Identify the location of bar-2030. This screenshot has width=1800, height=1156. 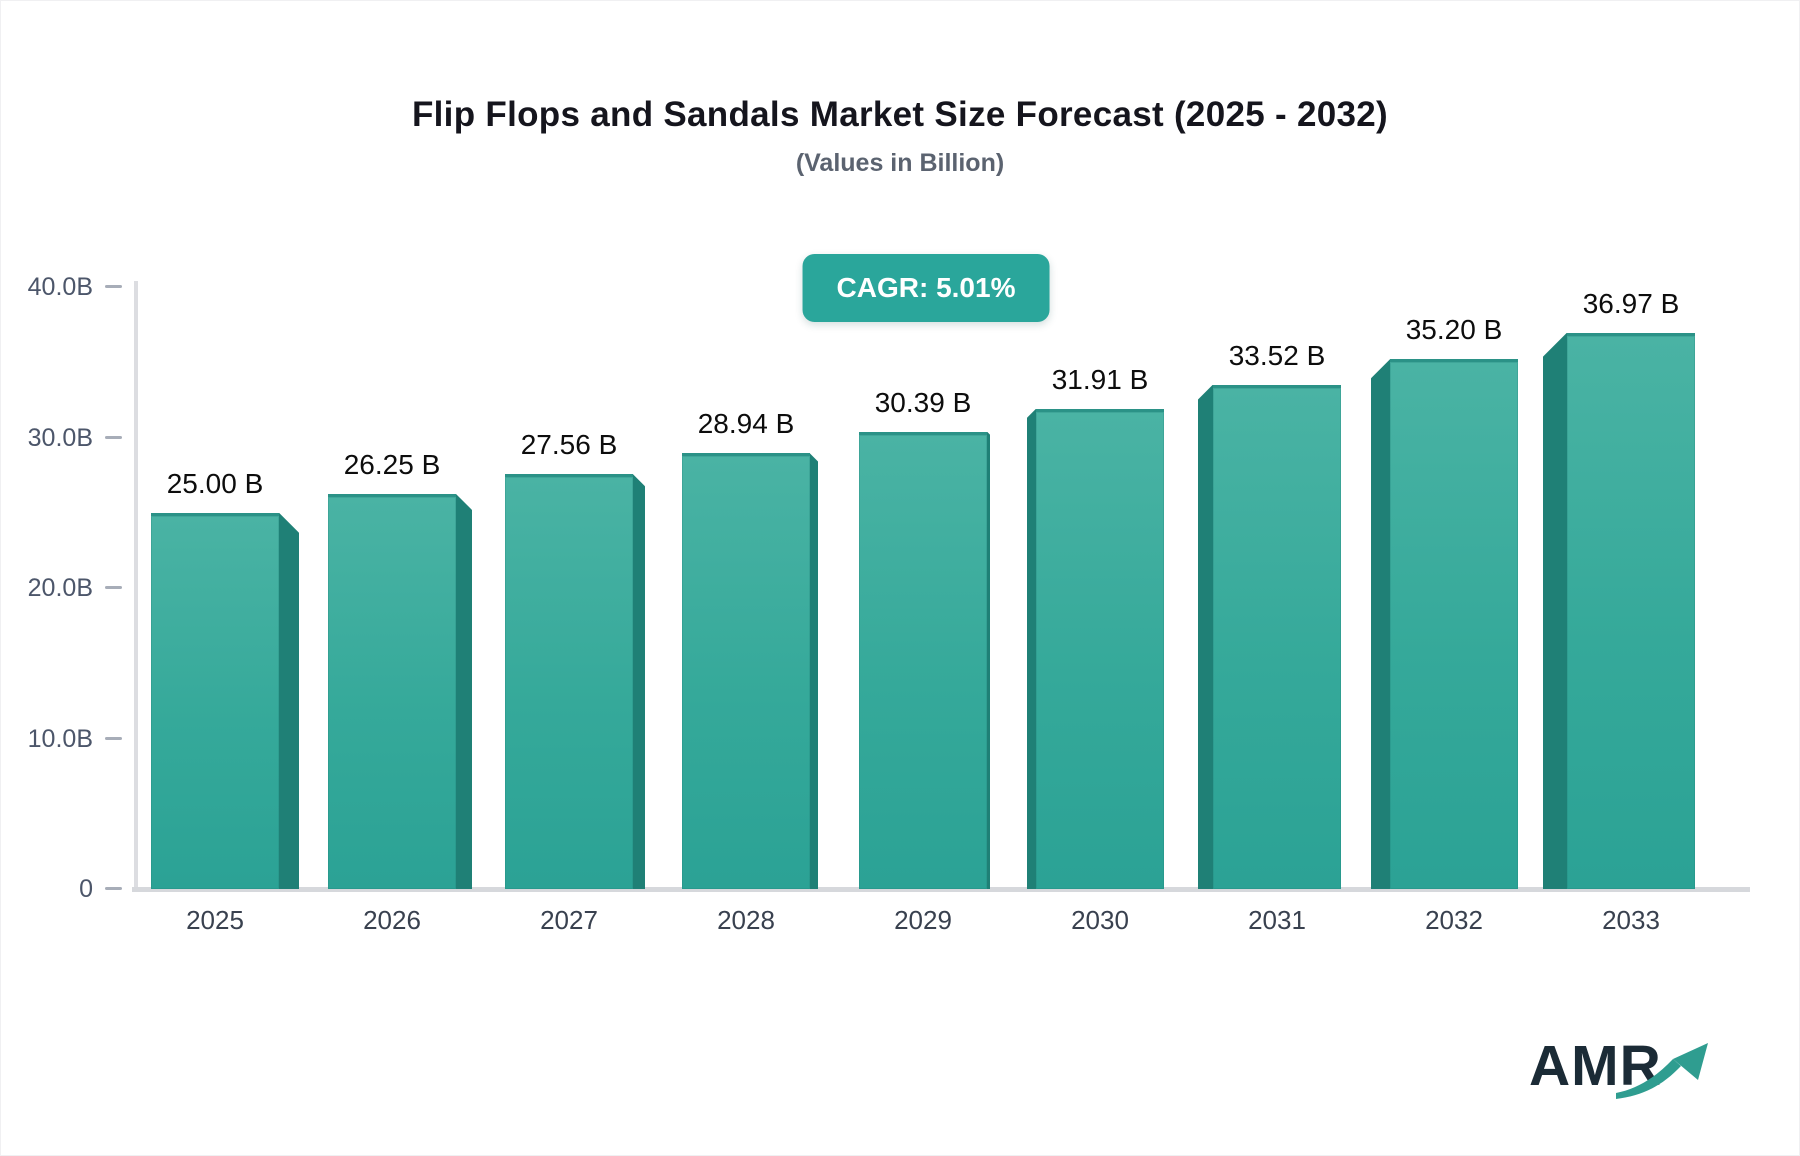
(1095, 648).